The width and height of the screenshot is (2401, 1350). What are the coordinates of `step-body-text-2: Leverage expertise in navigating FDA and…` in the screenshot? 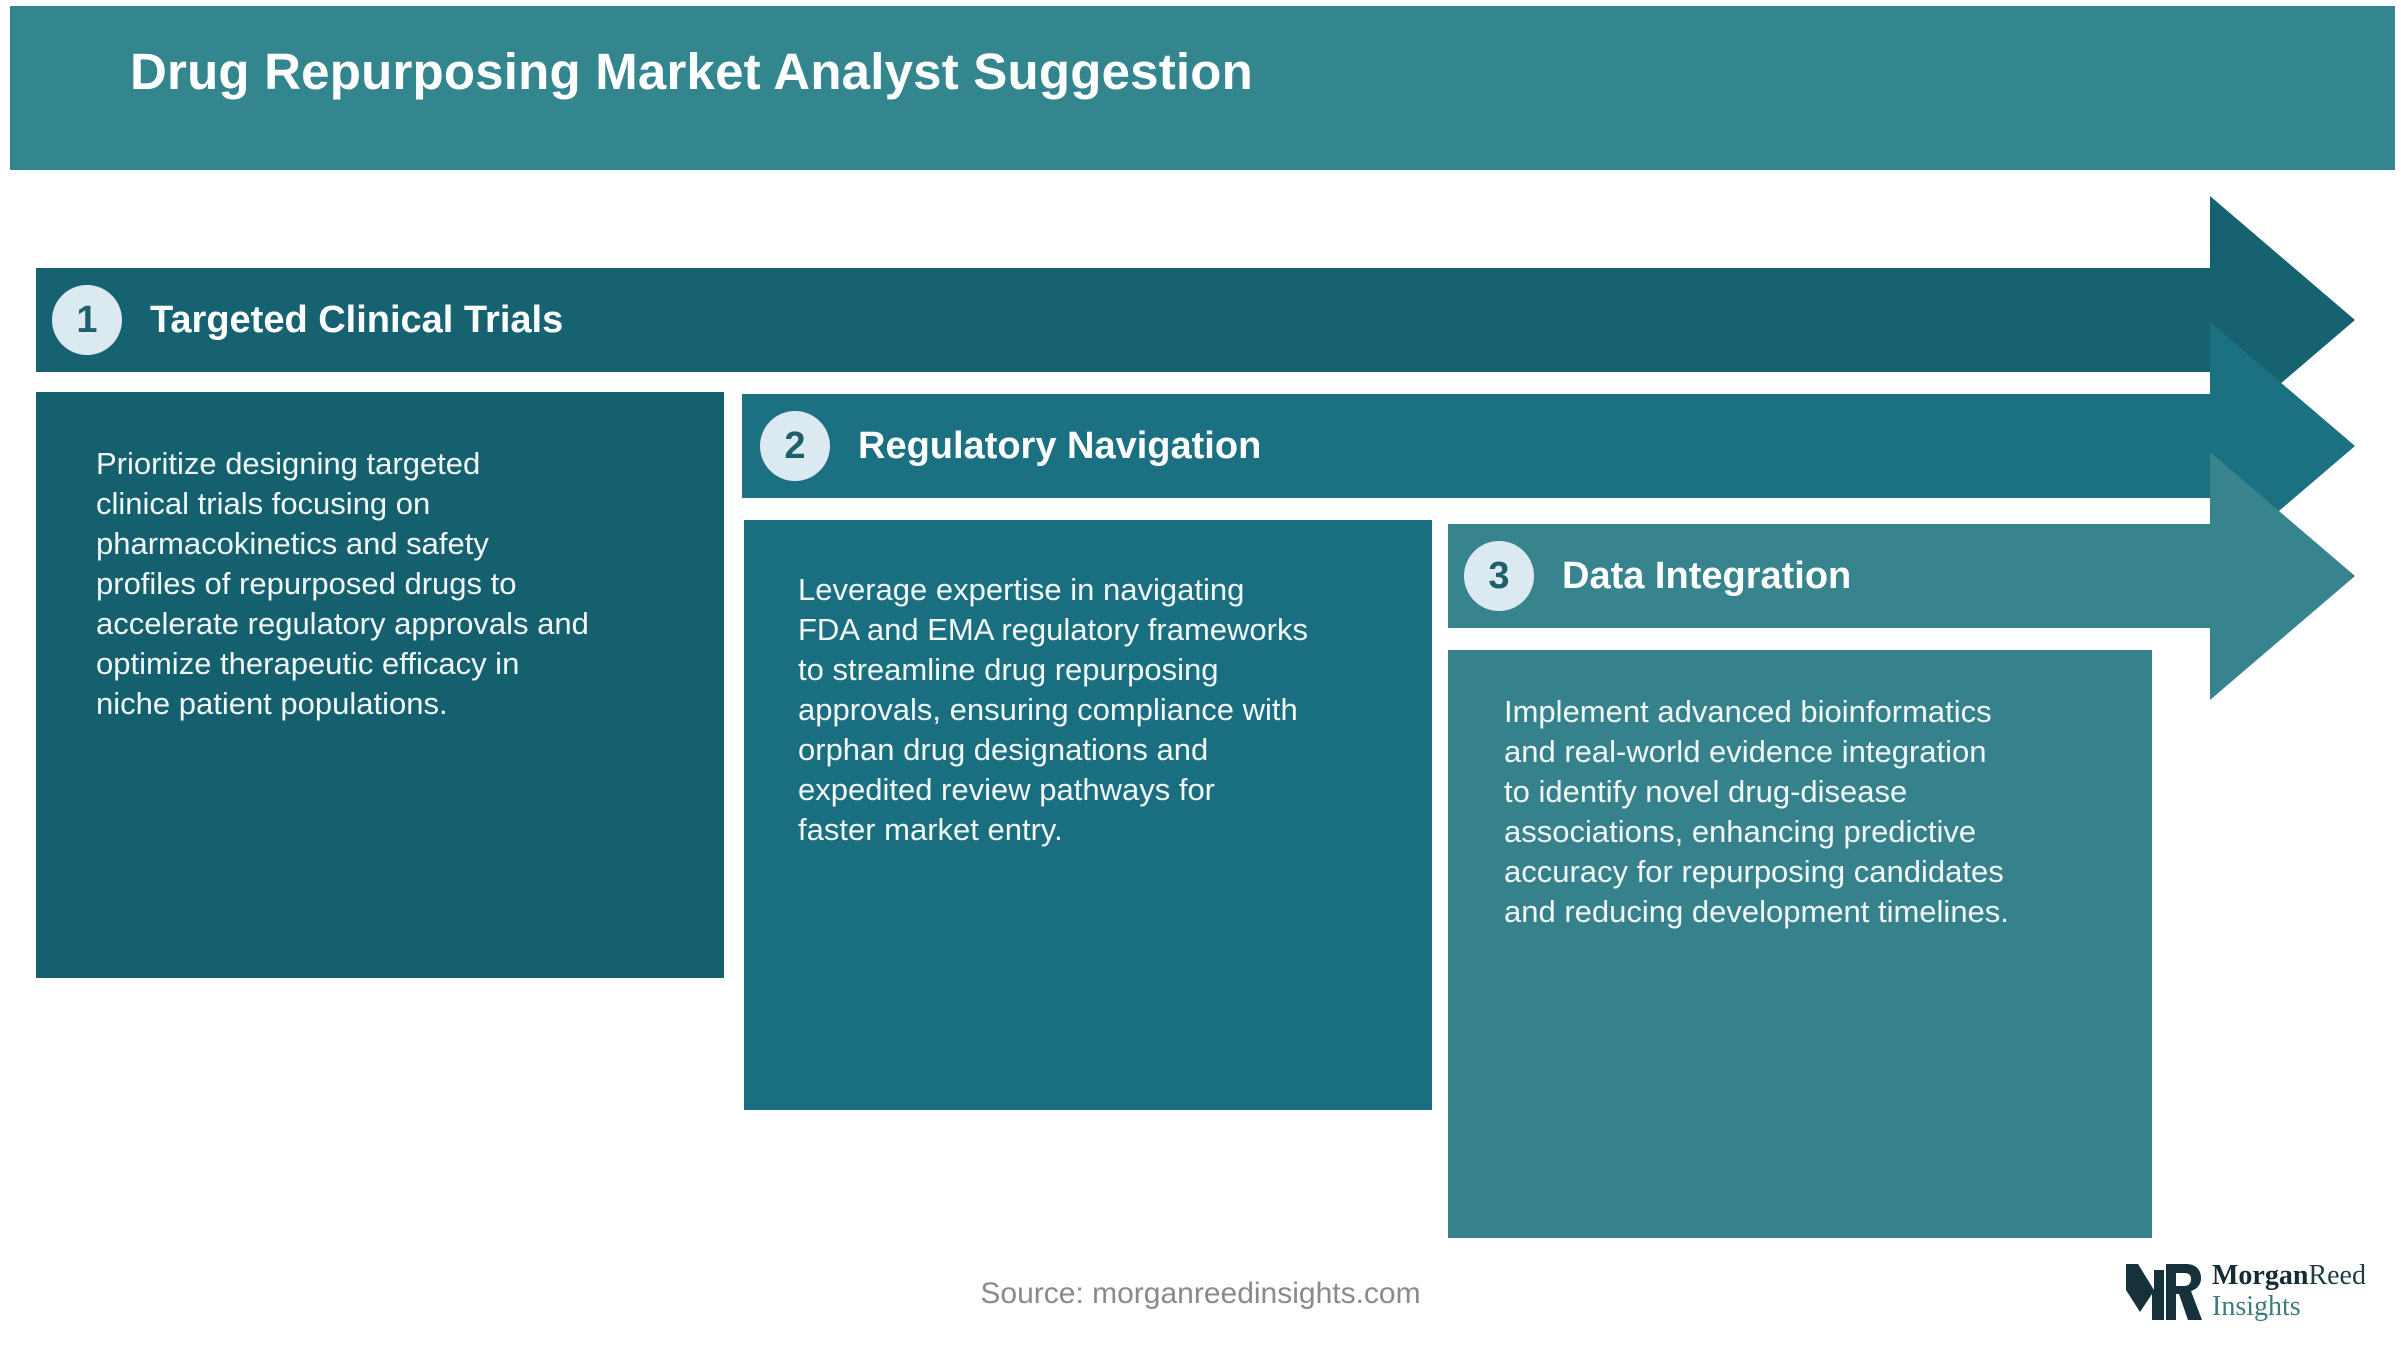 It's located at (1053, 709).